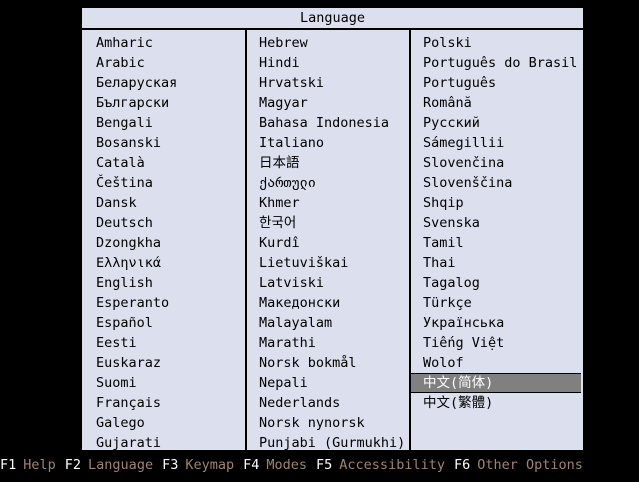 Image resolution: width=639 pixels, height=482 pixels. Describe the element at coordinates (283, 103) in the screenshot. I see `language-option: Magyar` at that location.